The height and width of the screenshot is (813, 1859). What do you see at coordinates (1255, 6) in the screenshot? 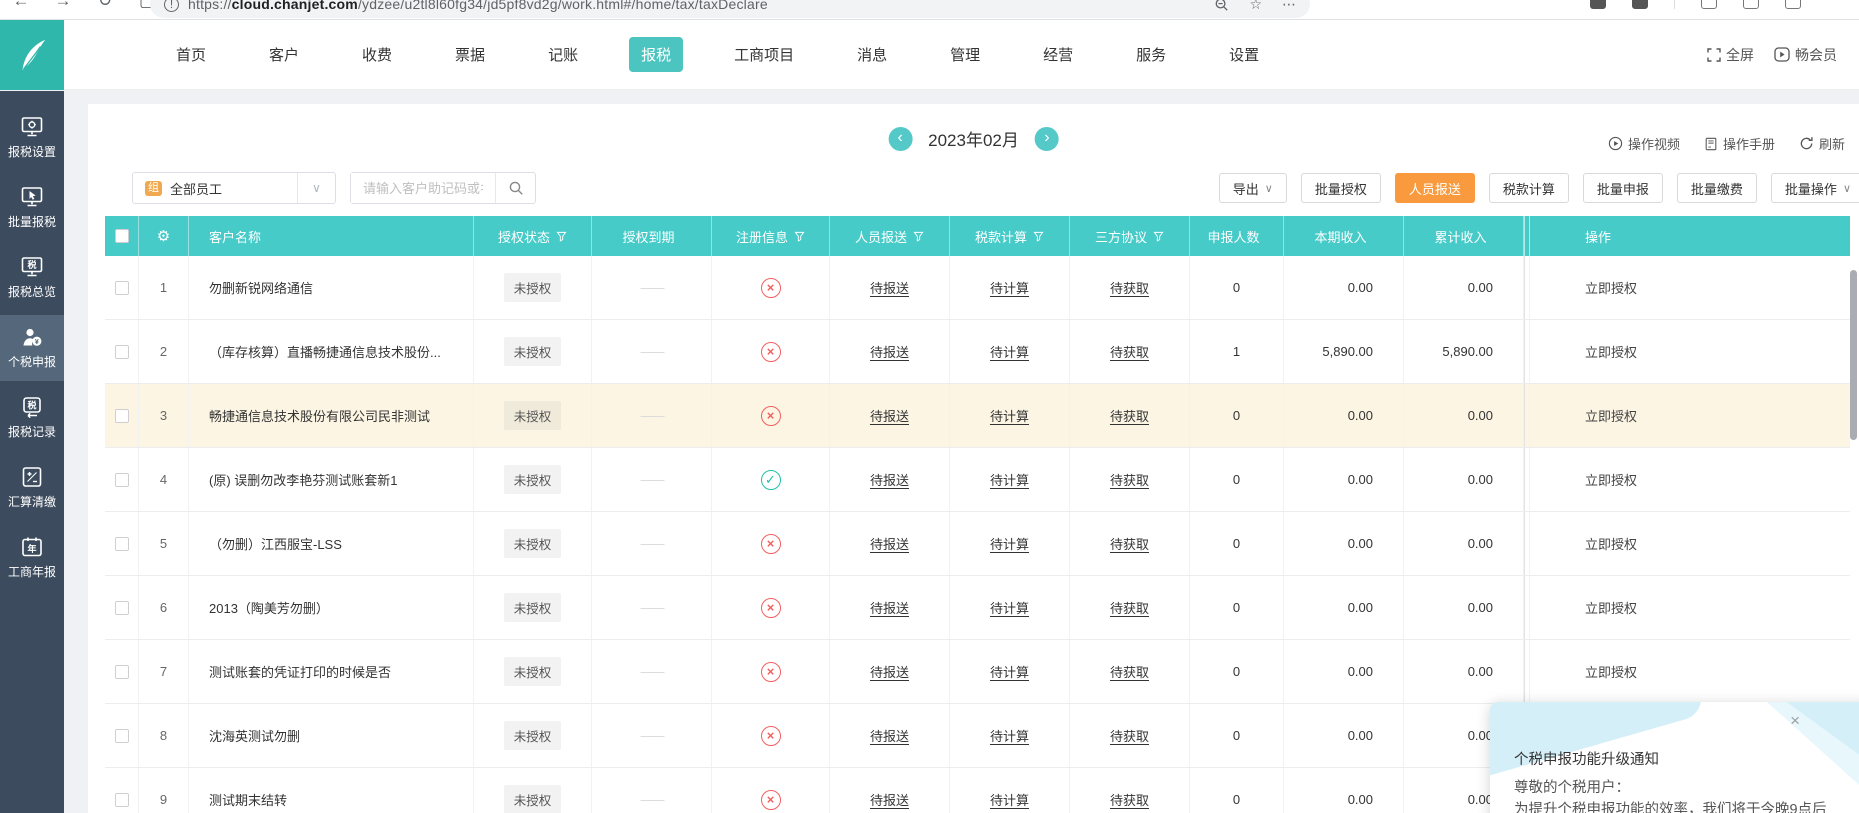
I see `bookmark-star-icon: ☆` at bounding box center [1255, 6].